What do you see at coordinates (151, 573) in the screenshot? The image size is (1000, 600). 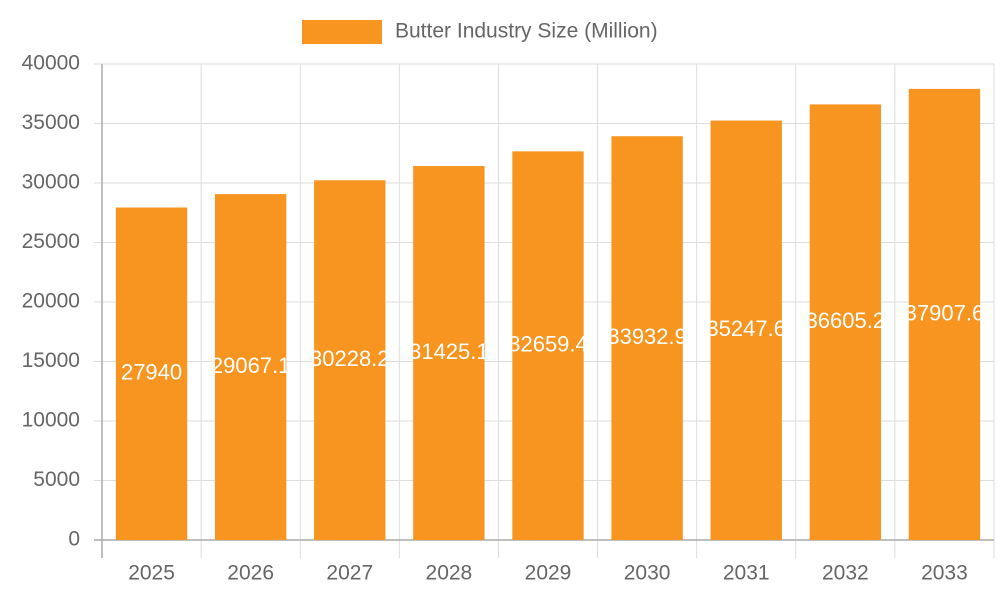 I see `x-tick-label: 2025` at bounding box center [151, 573].